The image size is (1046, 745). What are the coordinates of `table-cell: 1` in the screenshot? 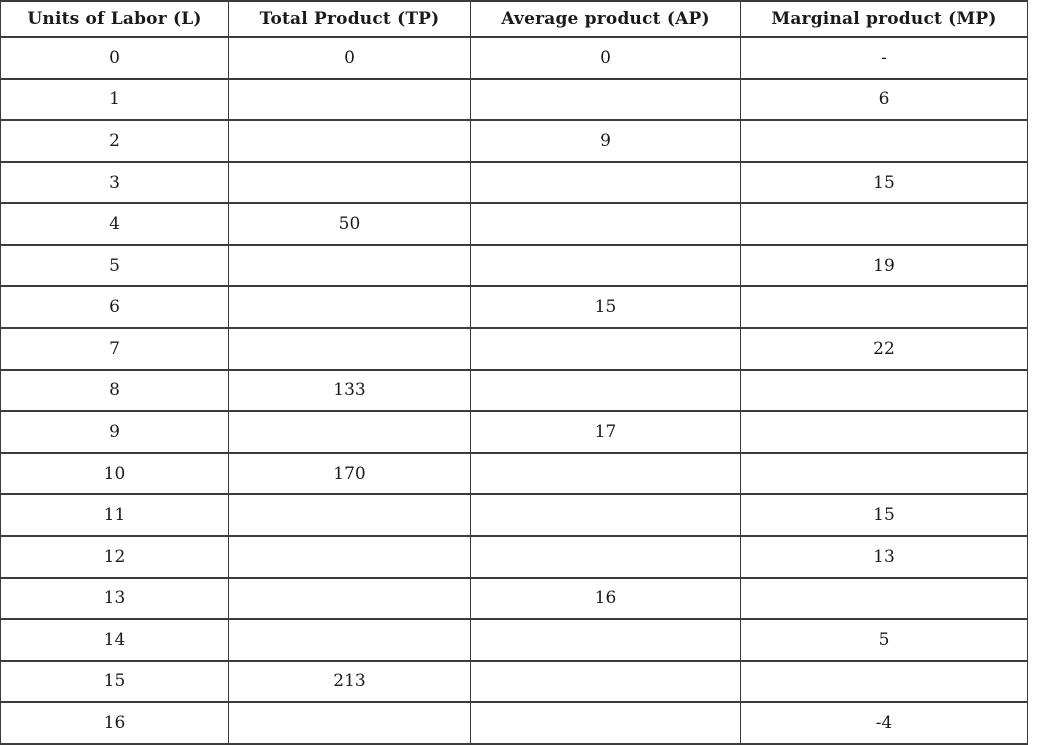 It's located at (114, 99).